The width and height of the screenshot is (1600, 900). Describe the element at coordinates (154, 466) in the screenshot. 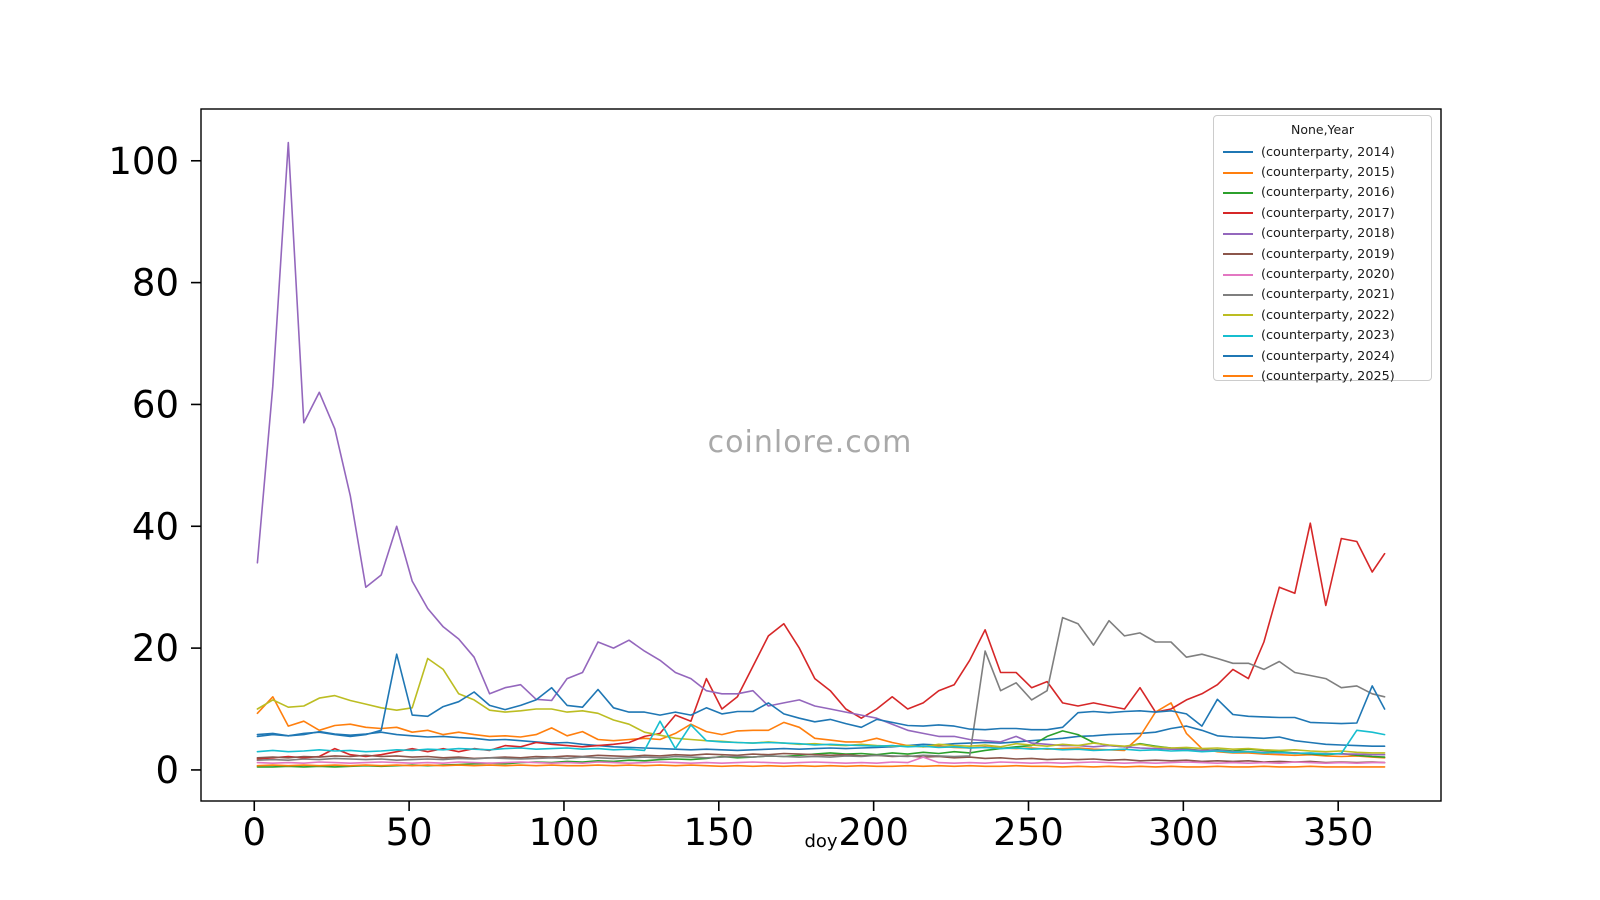

I see `y-axis-ticks: 0 20 40 60 80 100` at that location.